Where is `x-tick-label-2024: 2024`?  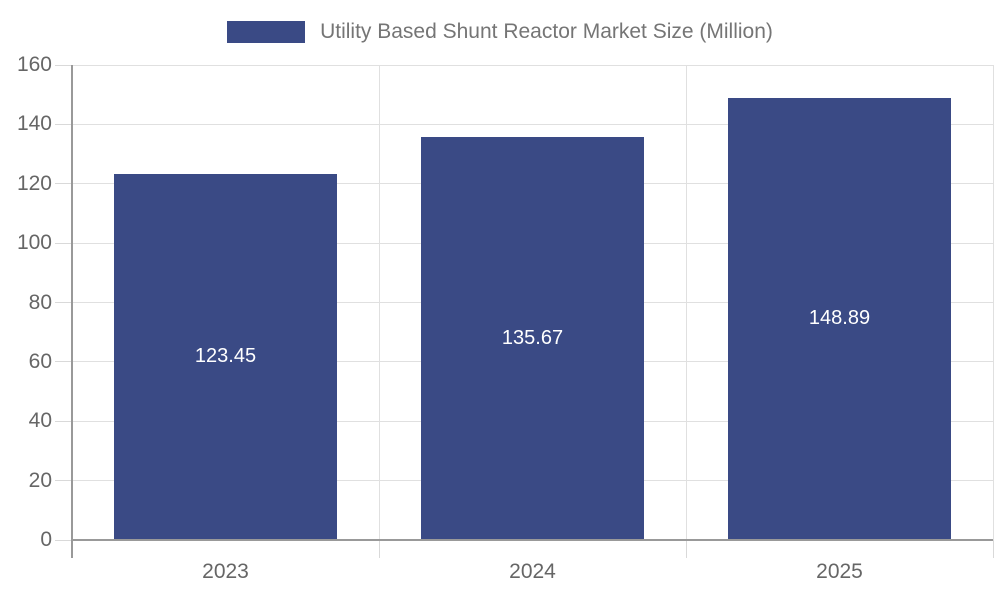 x-tick-label-2024: 2024 is located at coordinates (532, 571).